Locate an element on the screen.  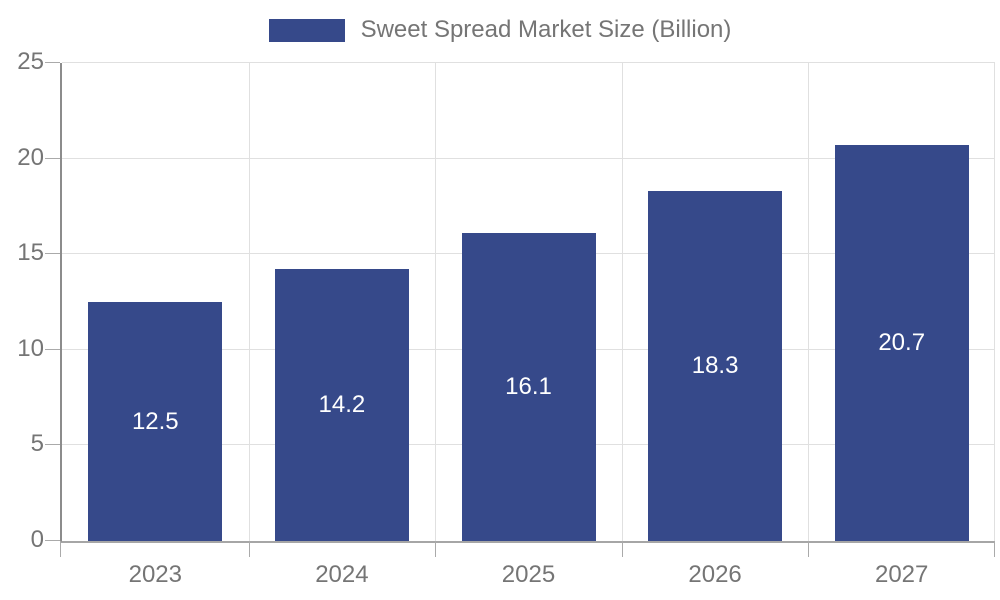
bar: 18.3 is located at coordinates (715, 366).